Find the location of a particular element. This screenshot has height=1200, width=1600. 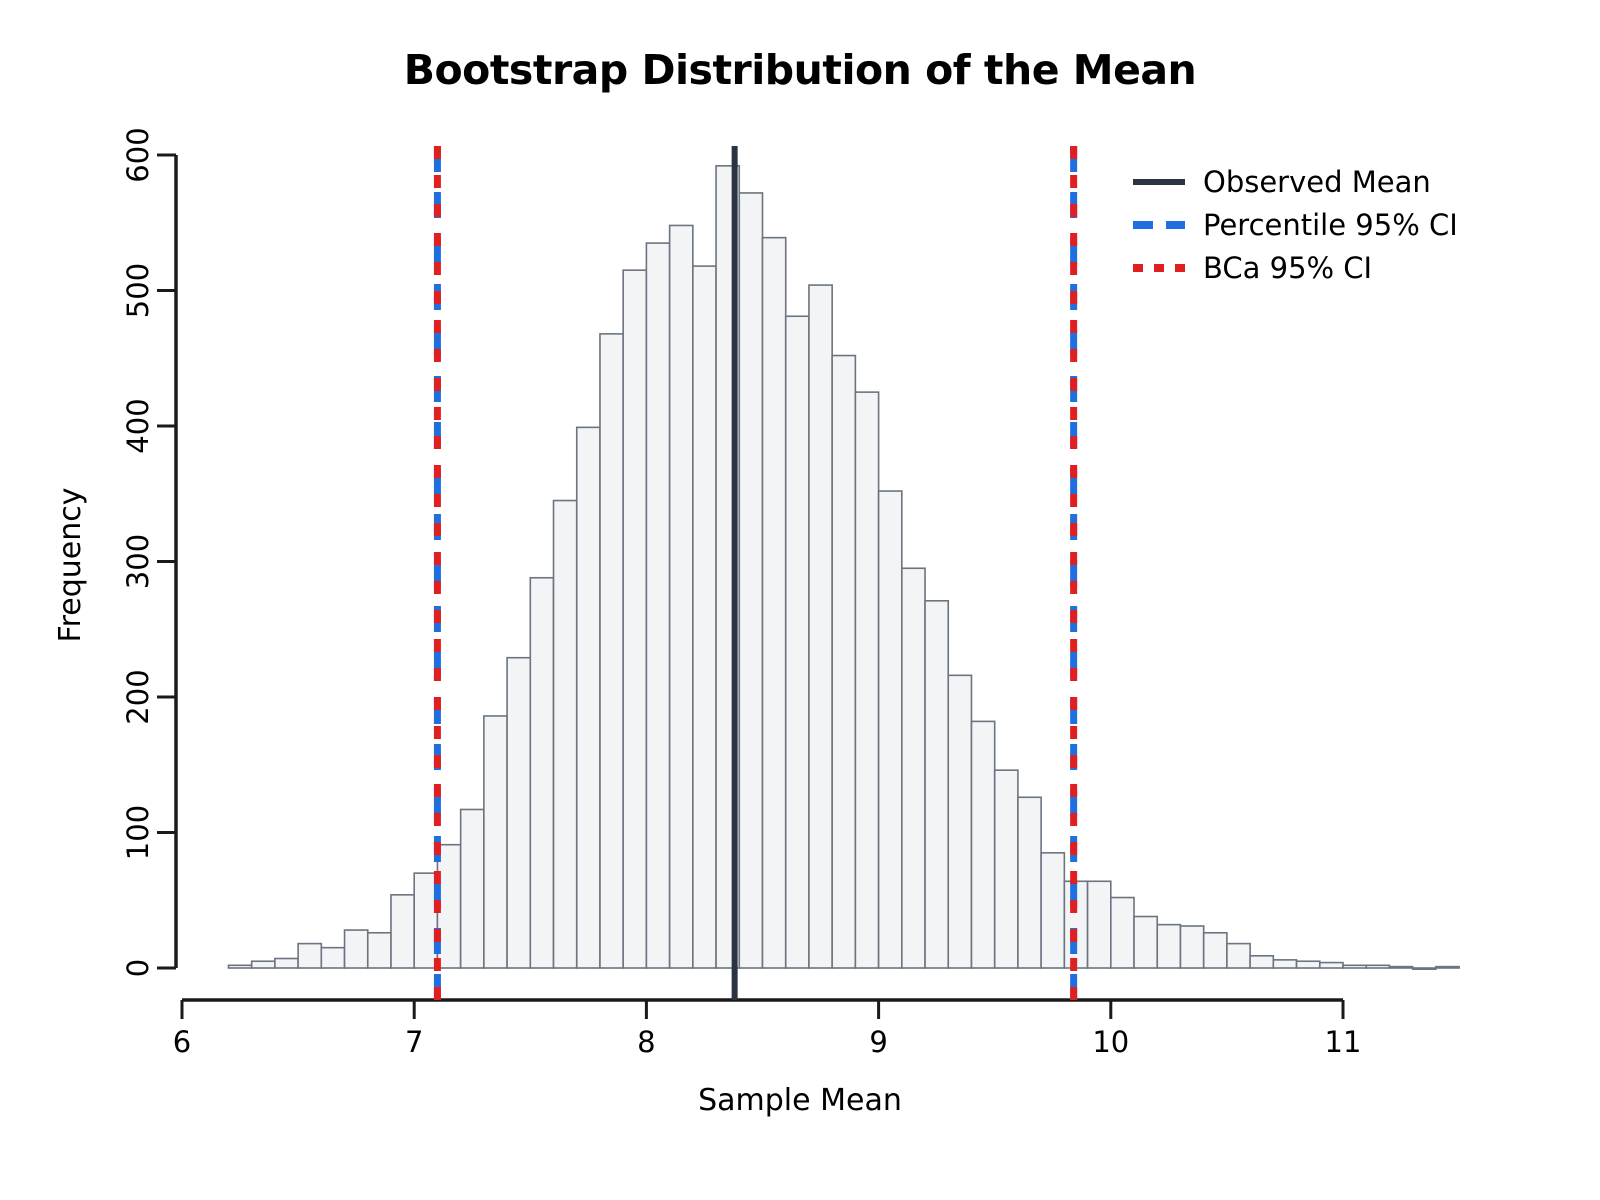

x-axis-tick-label: 9 is located at coordinates (878, 1042).